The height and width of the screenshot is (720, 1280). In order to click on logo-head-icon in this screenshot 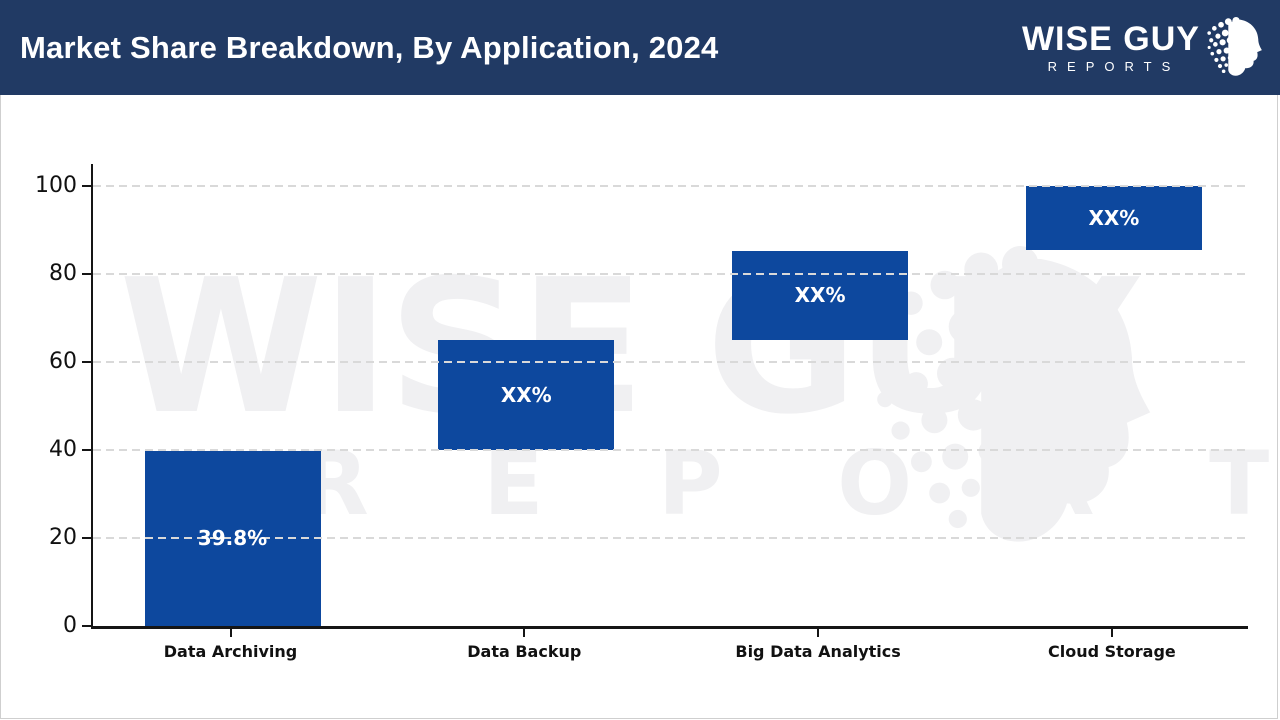, I will do `click(1234, 46)`.